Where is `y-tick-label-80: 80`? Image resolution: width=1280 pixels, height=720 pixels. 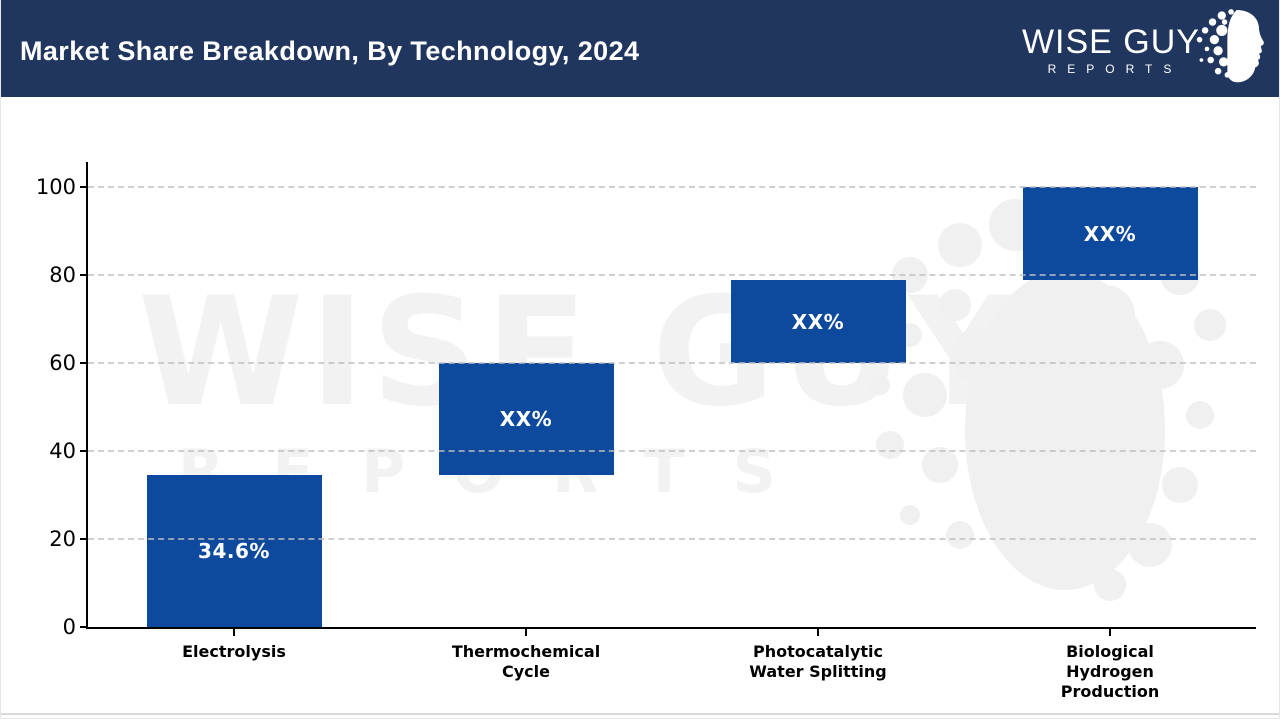
y-tick-label-80: 80 is located at coordinates (62, 275).